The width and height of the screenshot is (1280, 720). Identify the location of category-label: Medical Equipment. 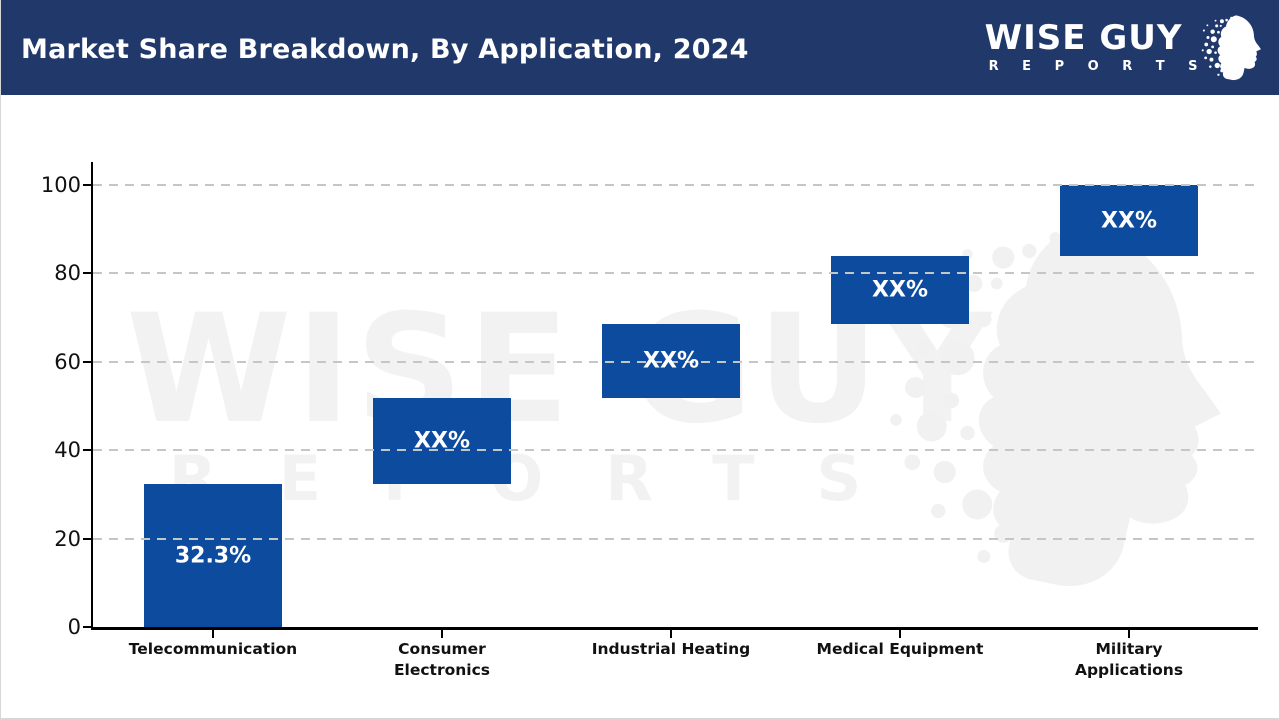
(900, 649).